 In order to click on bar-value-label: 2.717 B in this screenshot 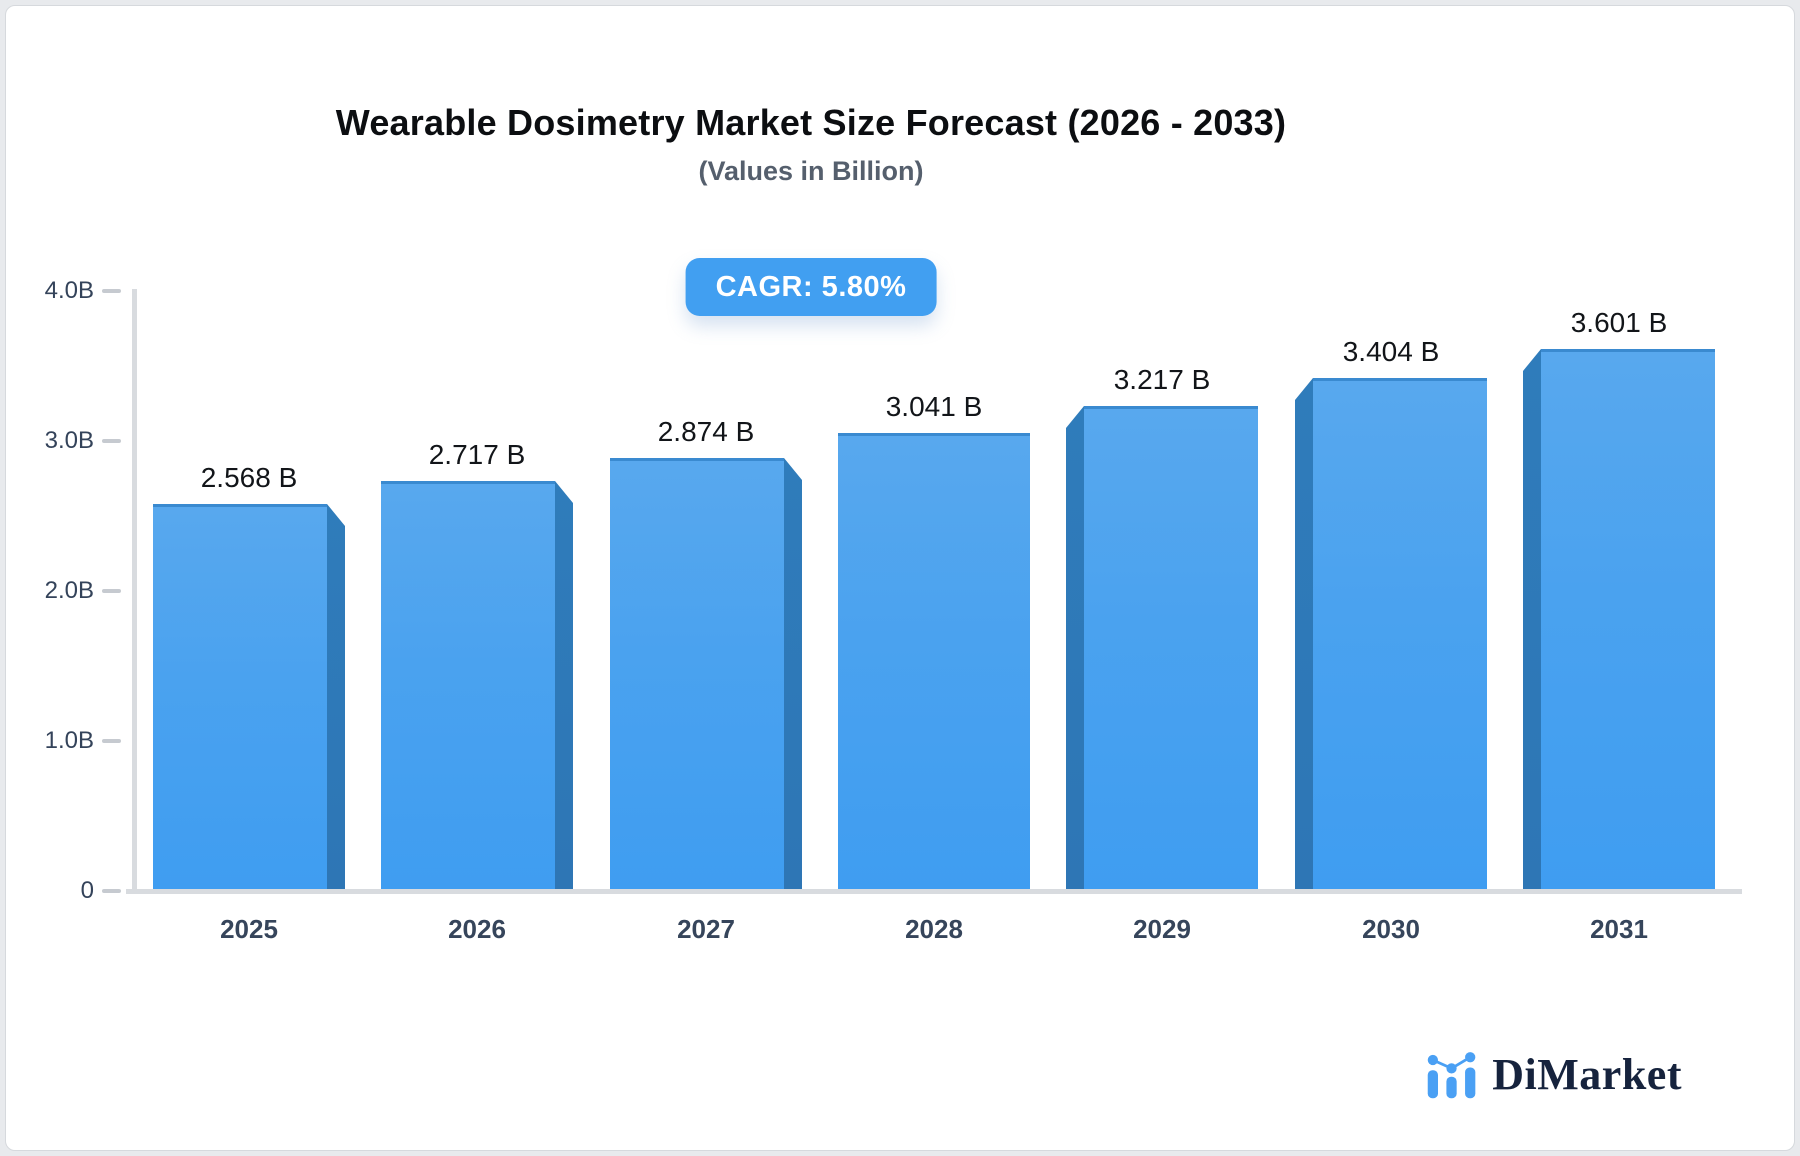, I will do `click(477, 454)`.